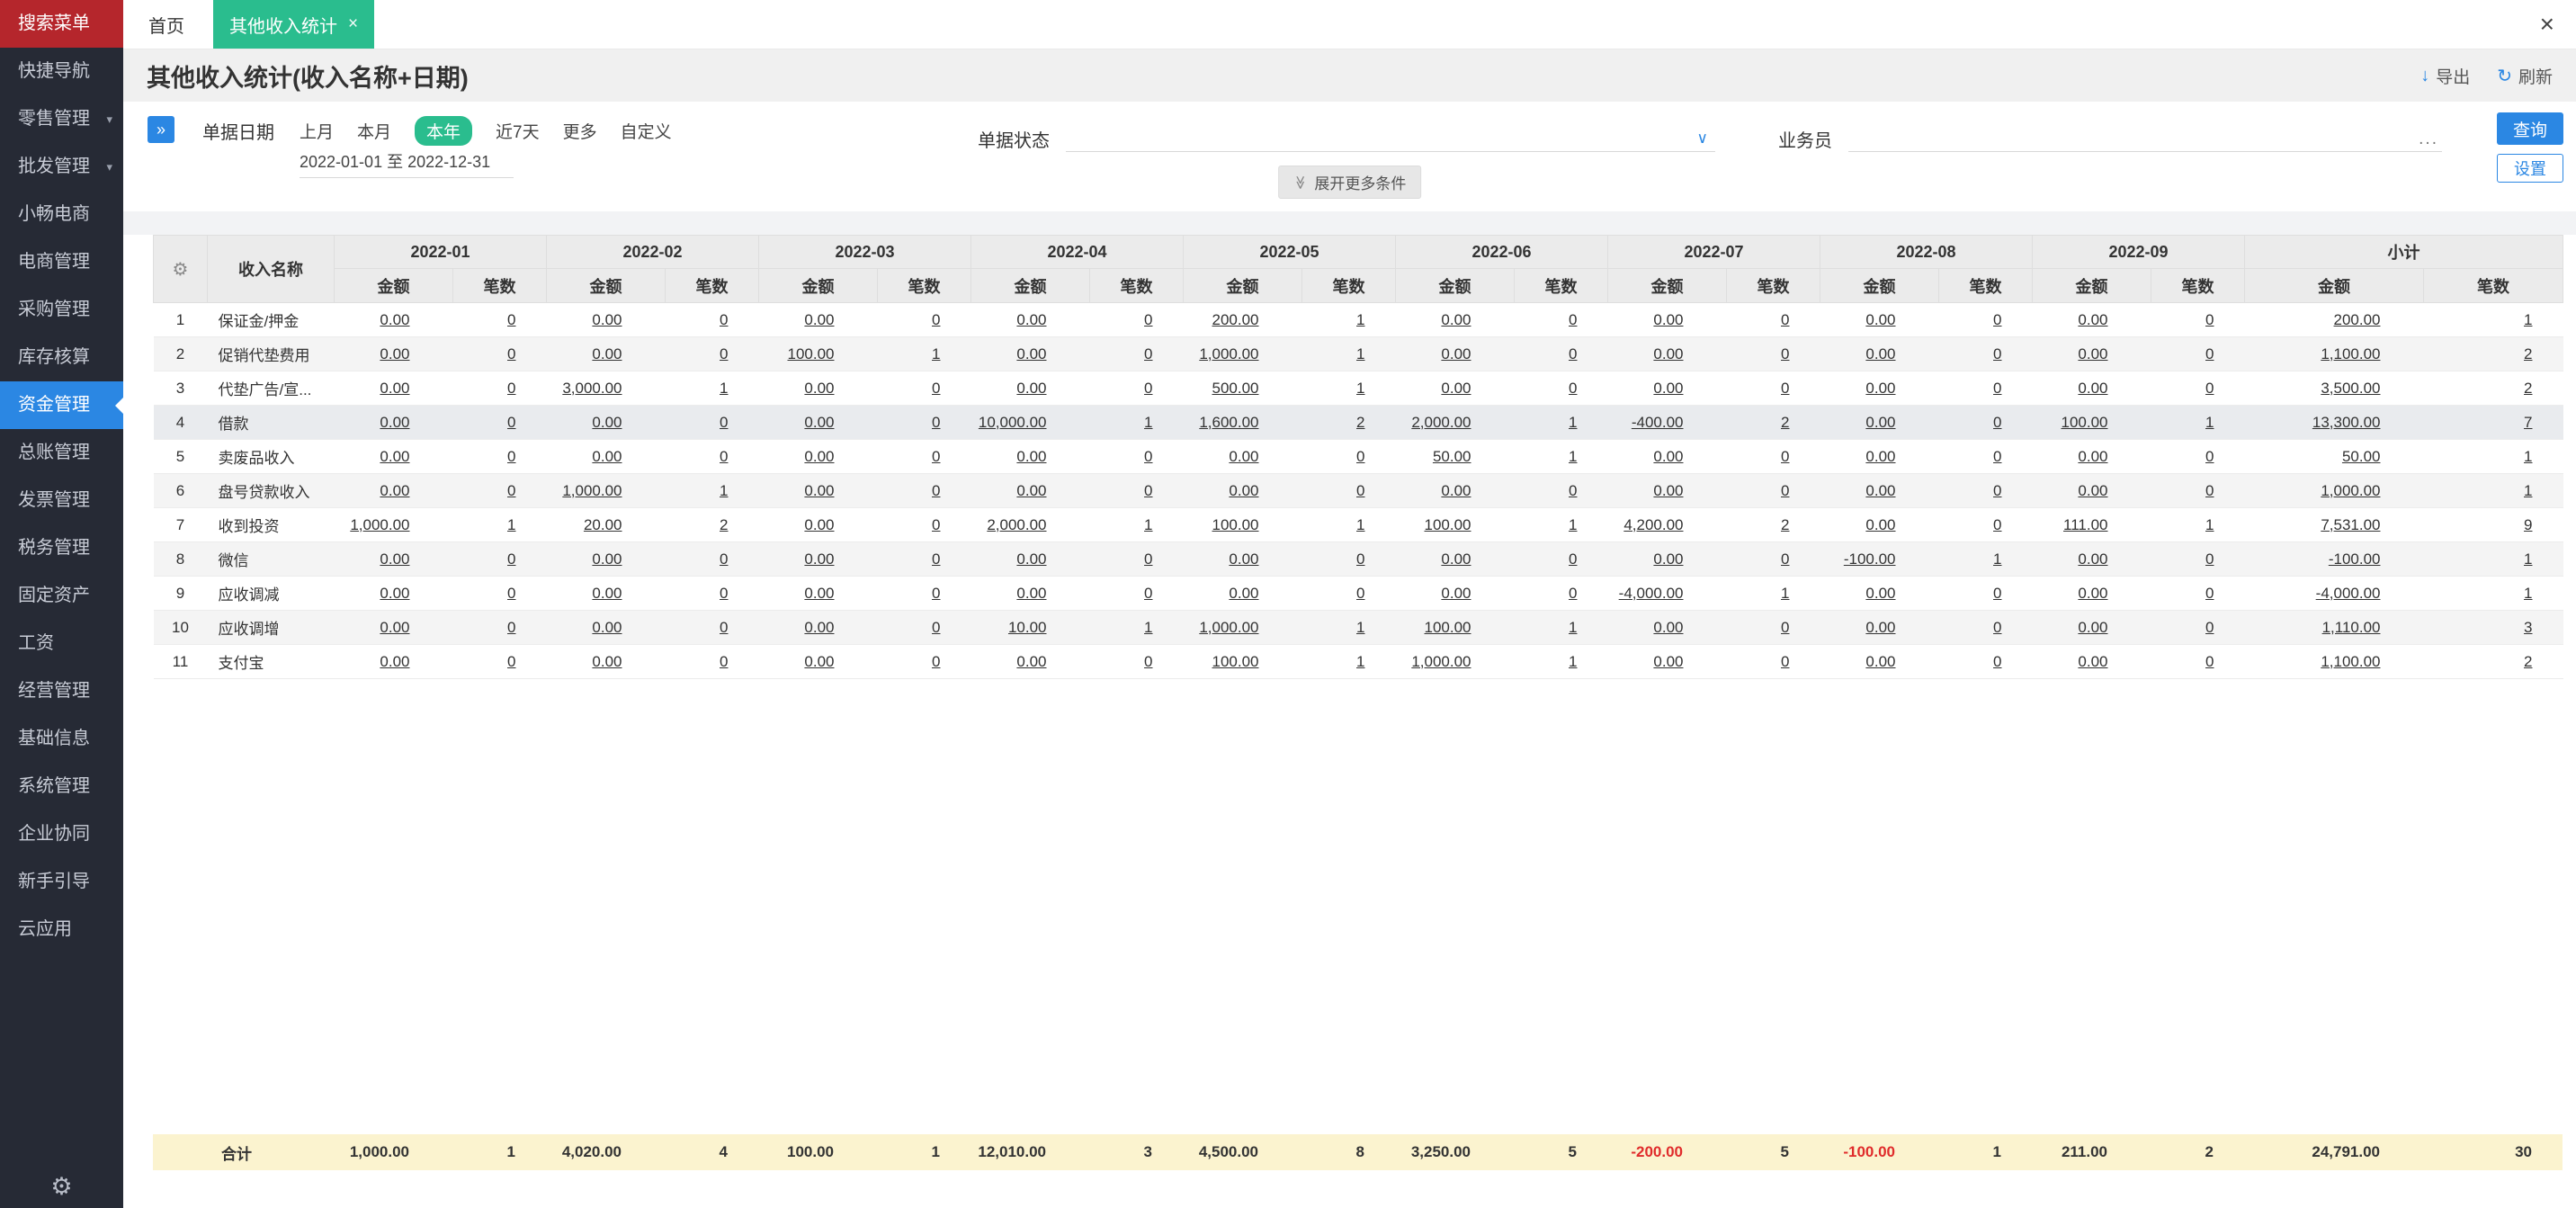 The width and height of the screenshot is (2576, 1208). Describe the element at coordinates (2334, 353) in the screenshot. I see `amount-cell: 1,100.00` at that location.